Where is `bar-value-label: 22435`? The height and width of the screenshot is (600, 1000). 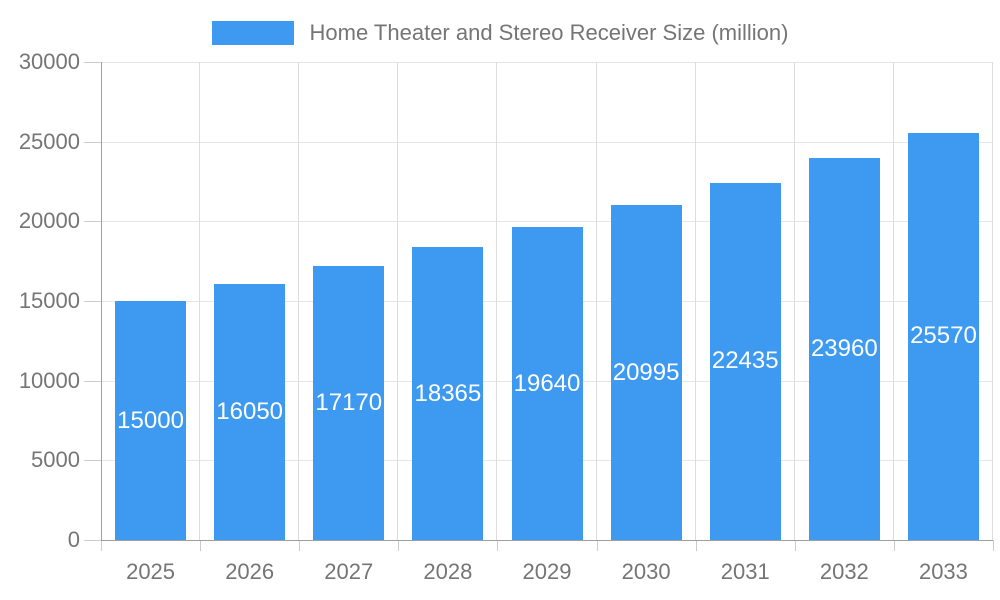
bar-value-label: 22435 is located at coordinates (745, 361).